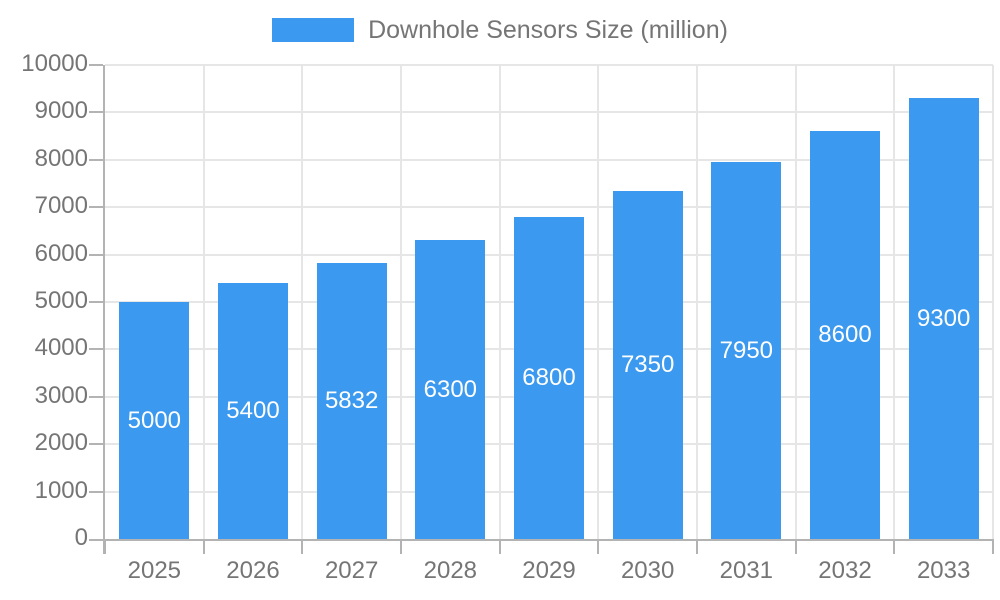 This screenshot has height=600, width=1000. I want to click on y-axis-line, so click(104, 309).